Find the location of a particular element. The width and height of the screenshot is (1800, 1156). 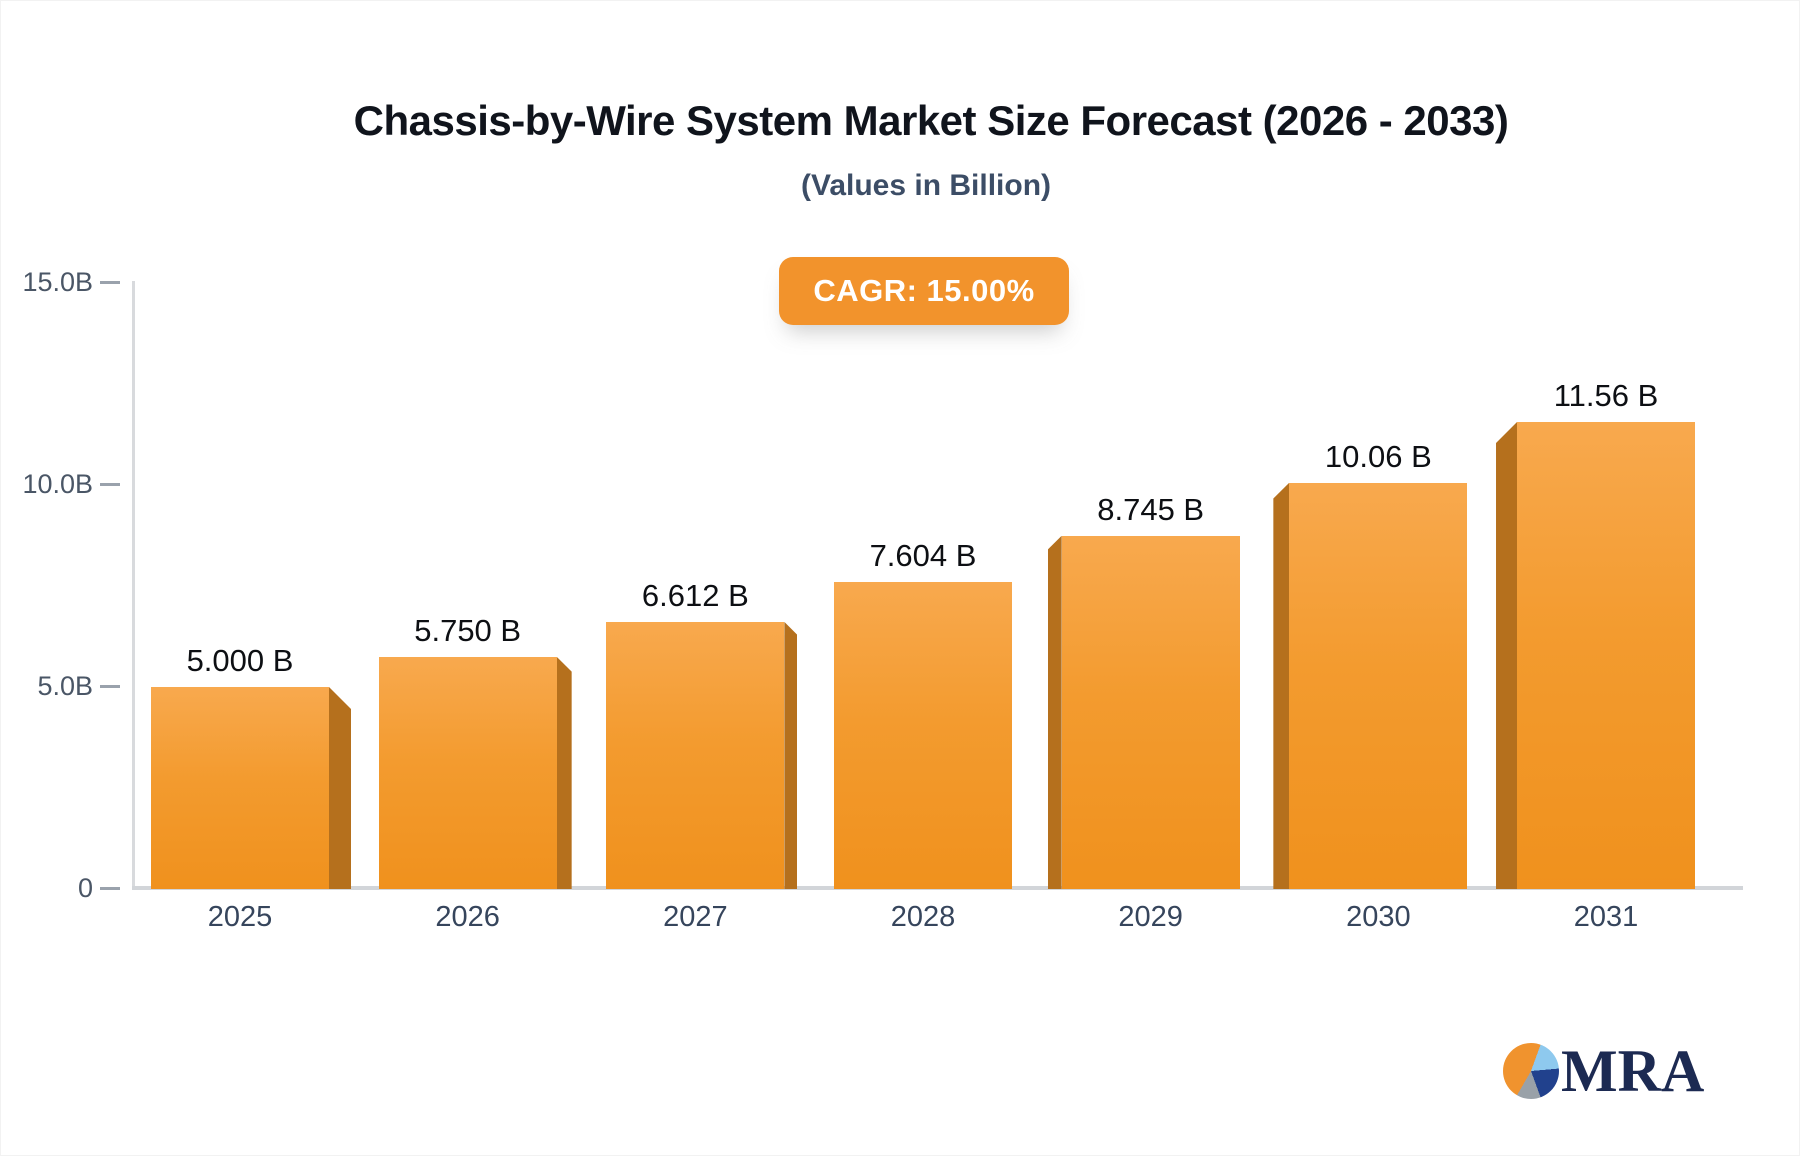

bar-2026 is located at coordinates (467, 772).